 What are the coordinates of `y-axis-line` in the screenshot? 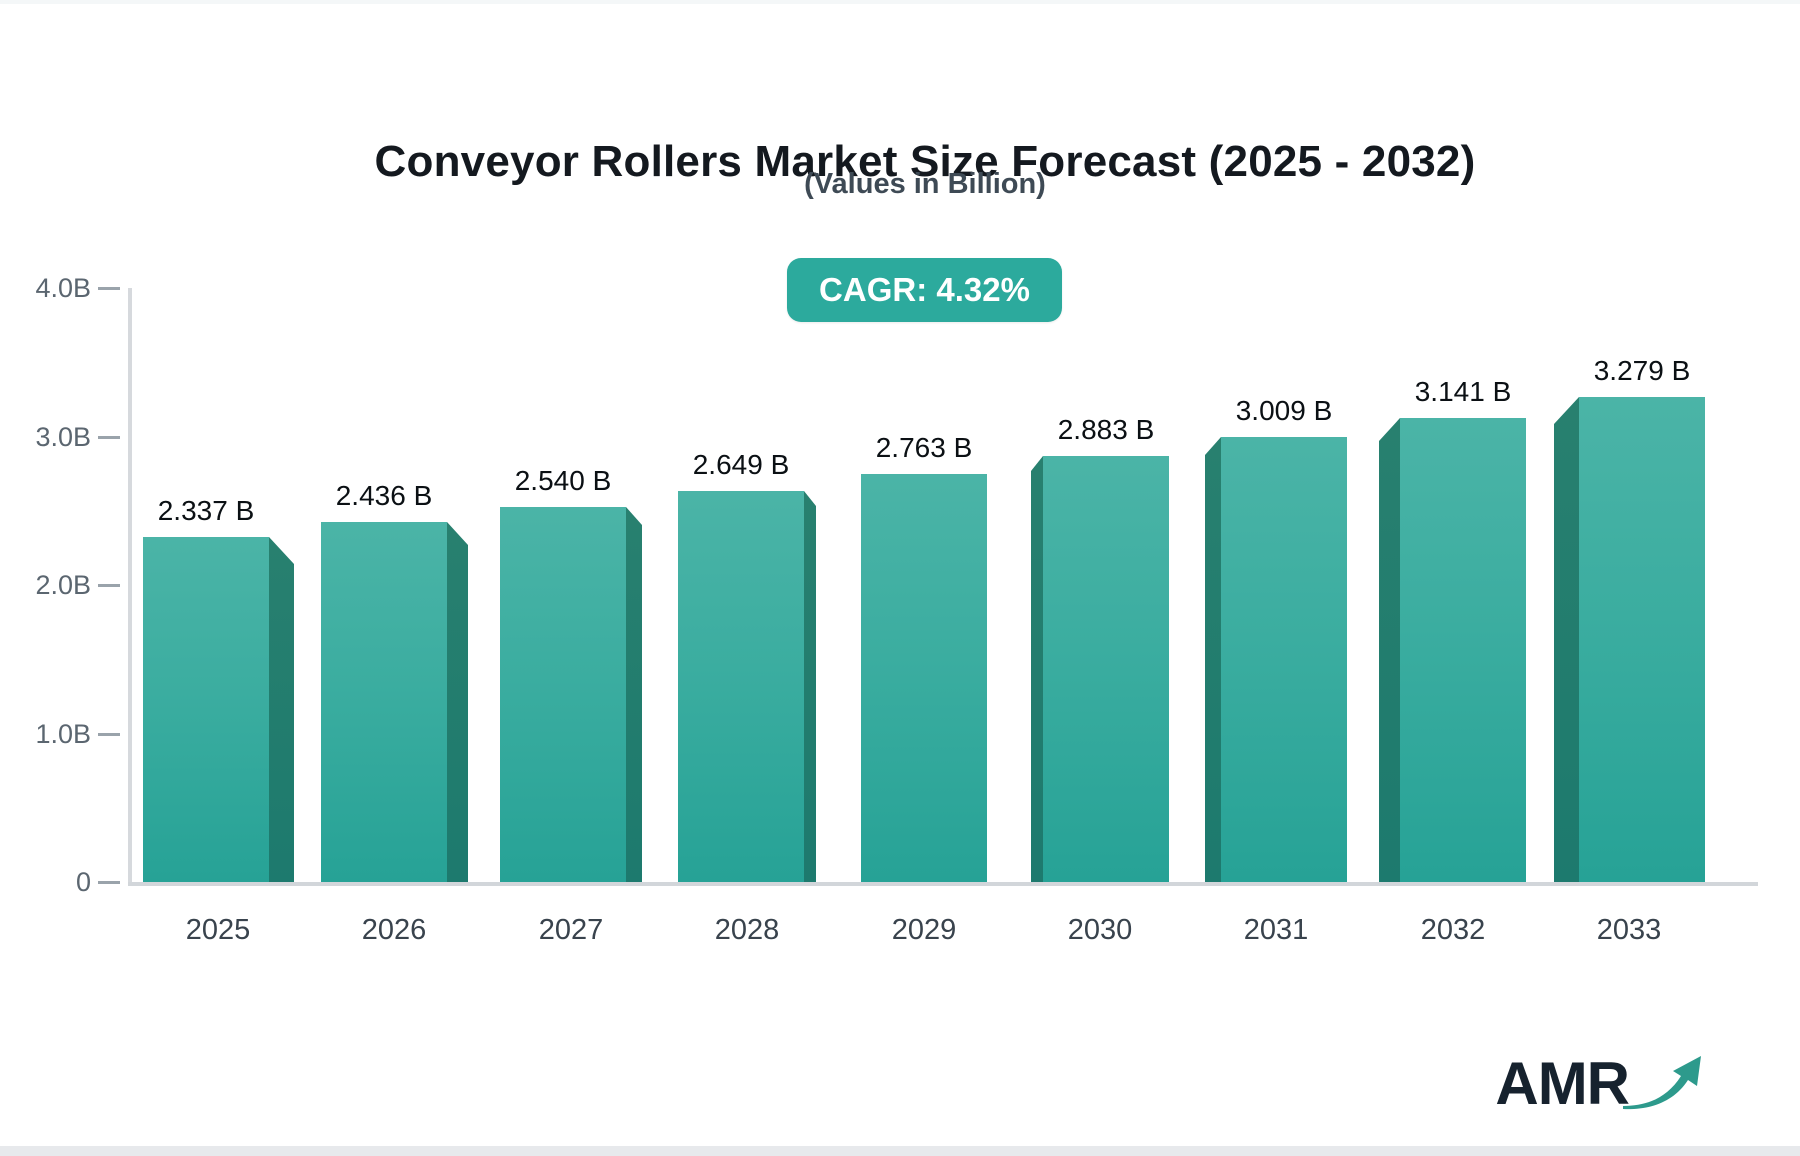 It's located at (130, 587).